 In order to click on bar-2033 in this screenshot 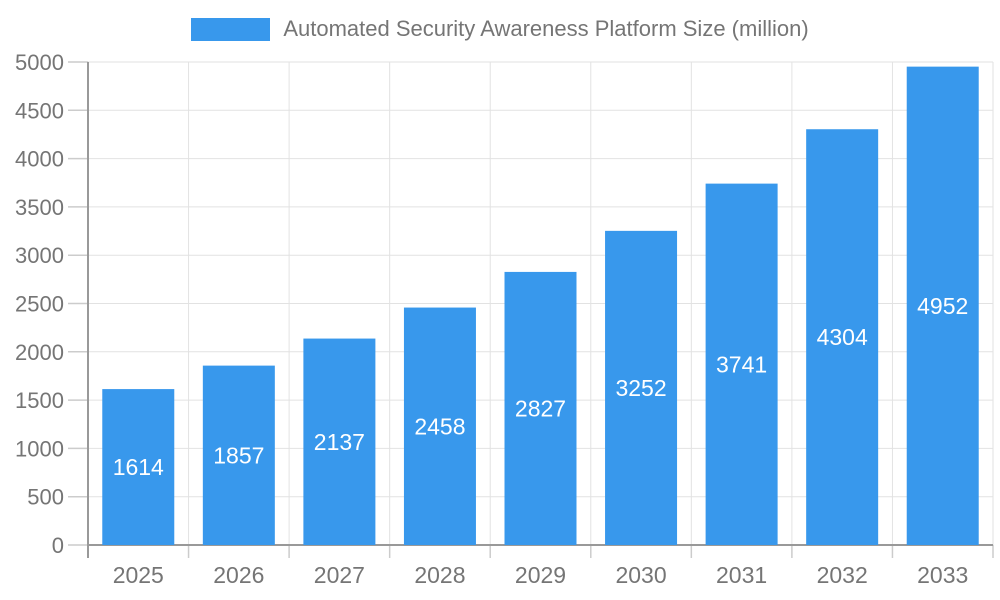, I will do `click(942, 305)`.